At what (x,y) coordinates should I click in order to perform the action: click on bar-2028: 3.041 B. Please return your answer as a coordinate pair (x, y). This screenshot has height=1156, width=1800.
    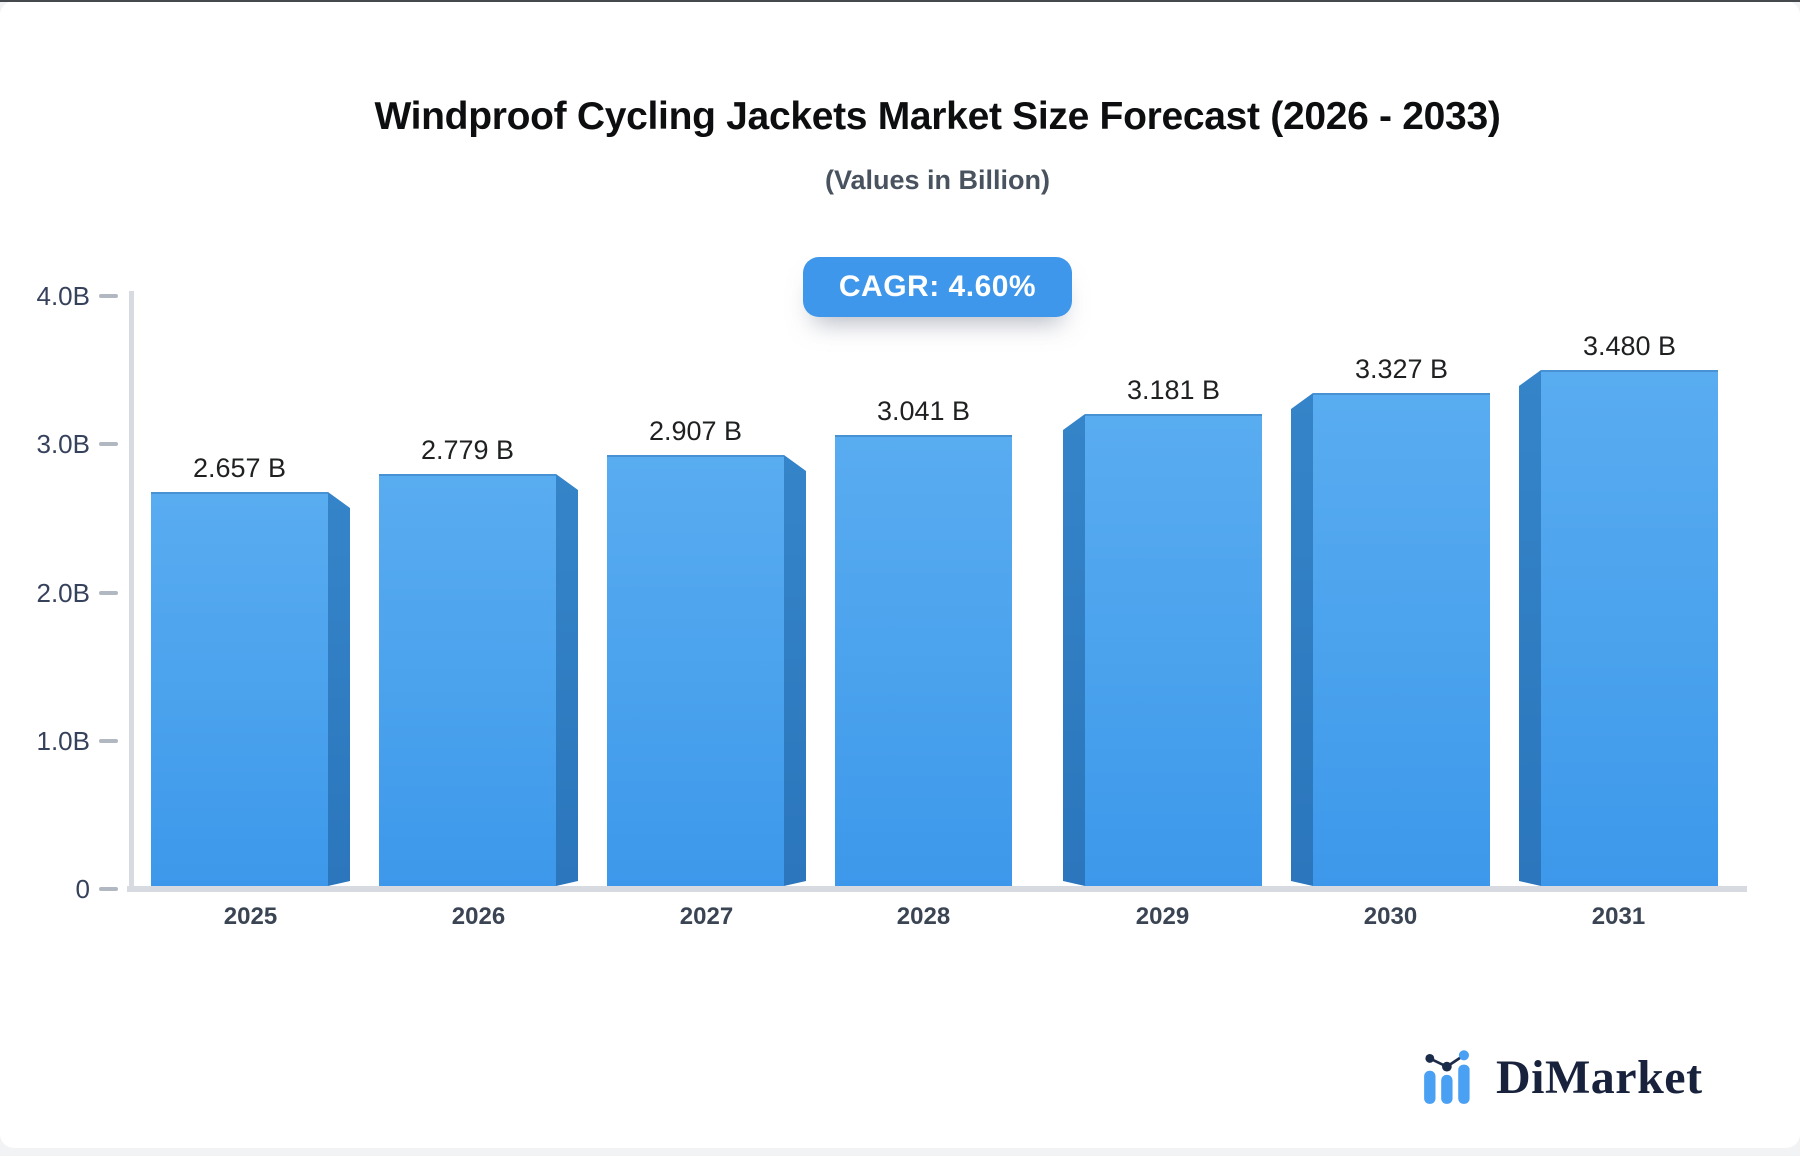
    Looking at the image, I should click on (923, 641).